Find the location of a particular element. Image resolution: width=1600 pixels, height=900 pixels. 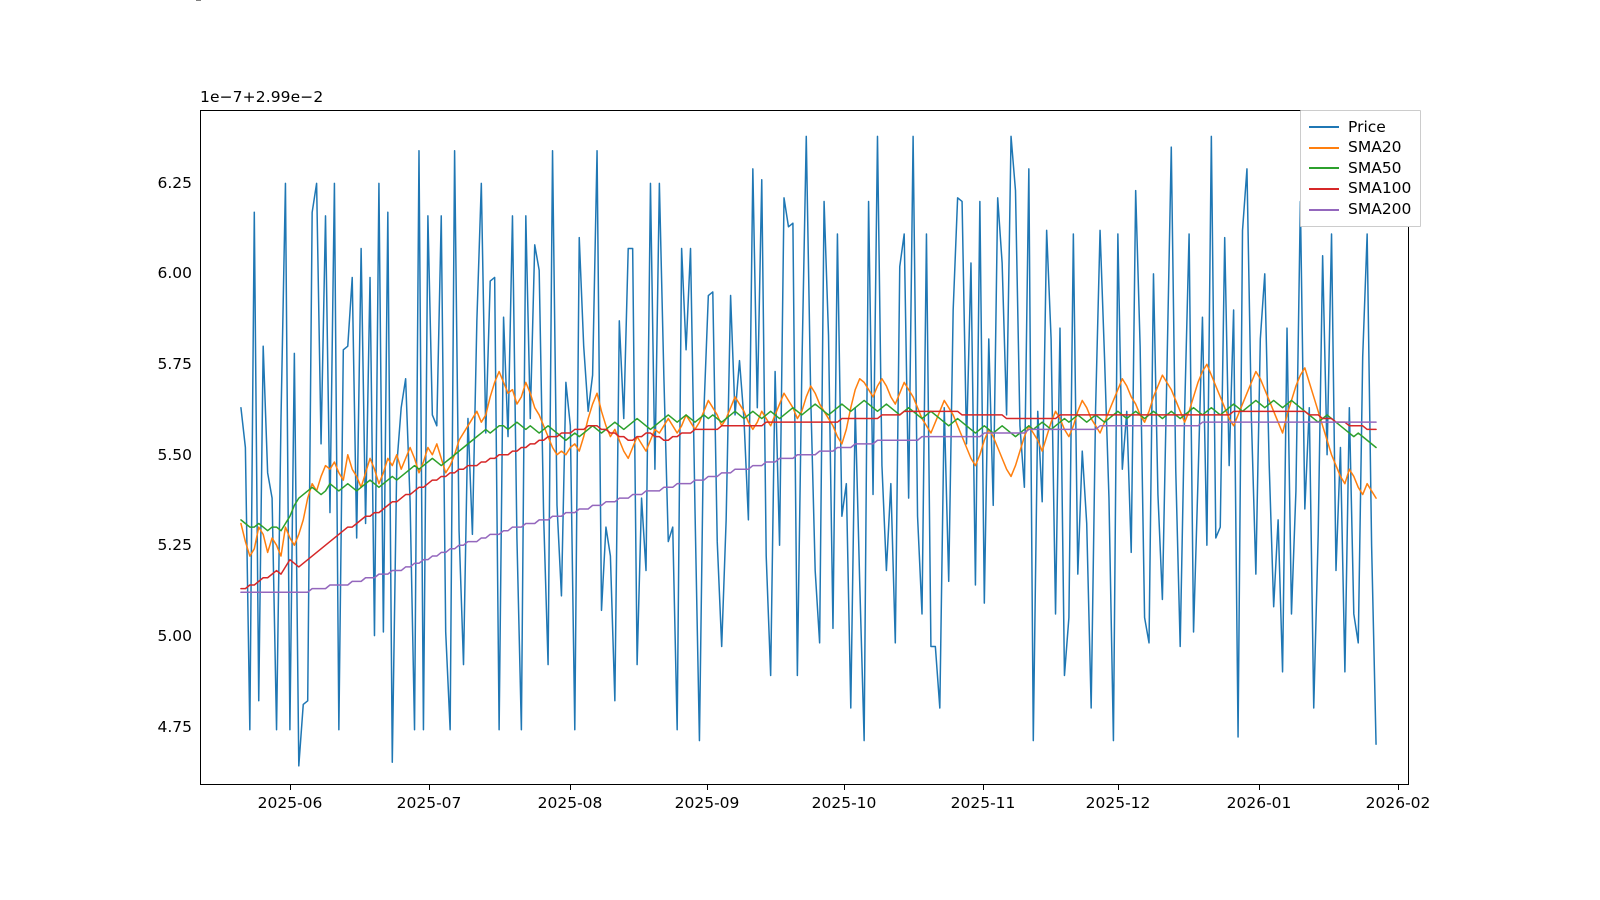

y-tick-label: 6.00 is located at coordinates (174, 273).